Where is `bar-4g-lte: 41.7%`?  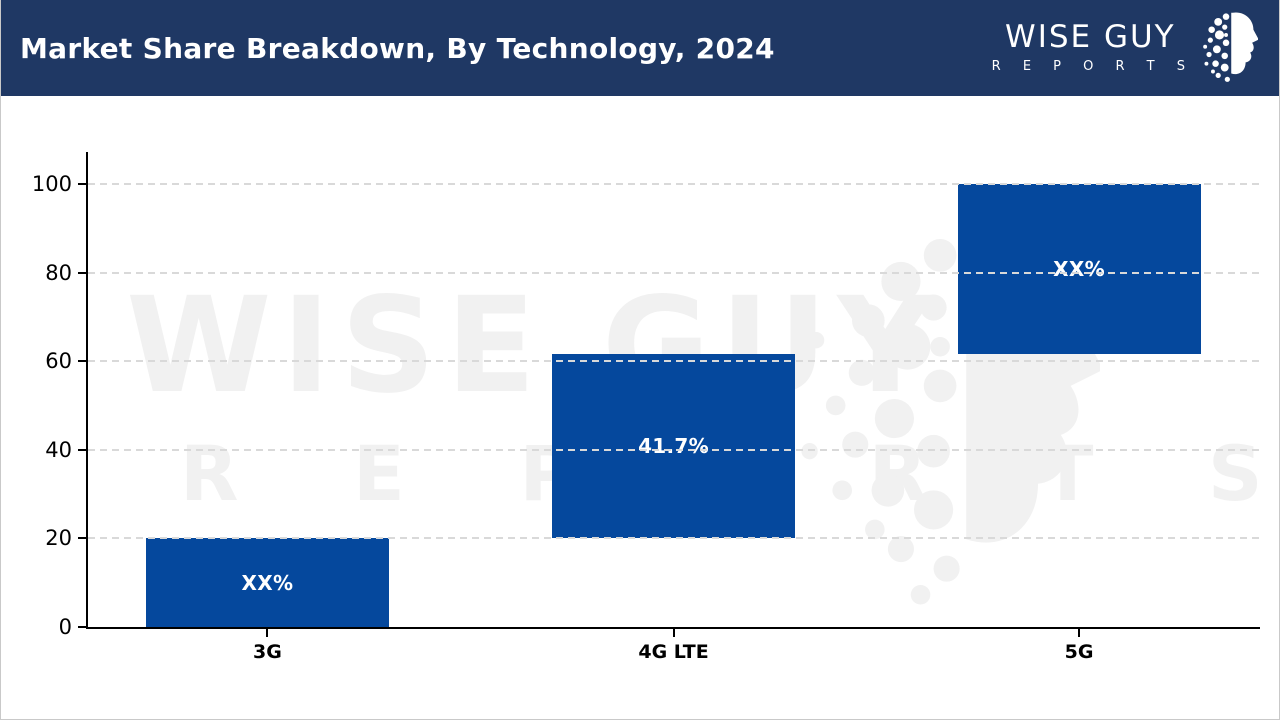
bar-4g-lte: 41.7% is located at coordinates (674, 446).